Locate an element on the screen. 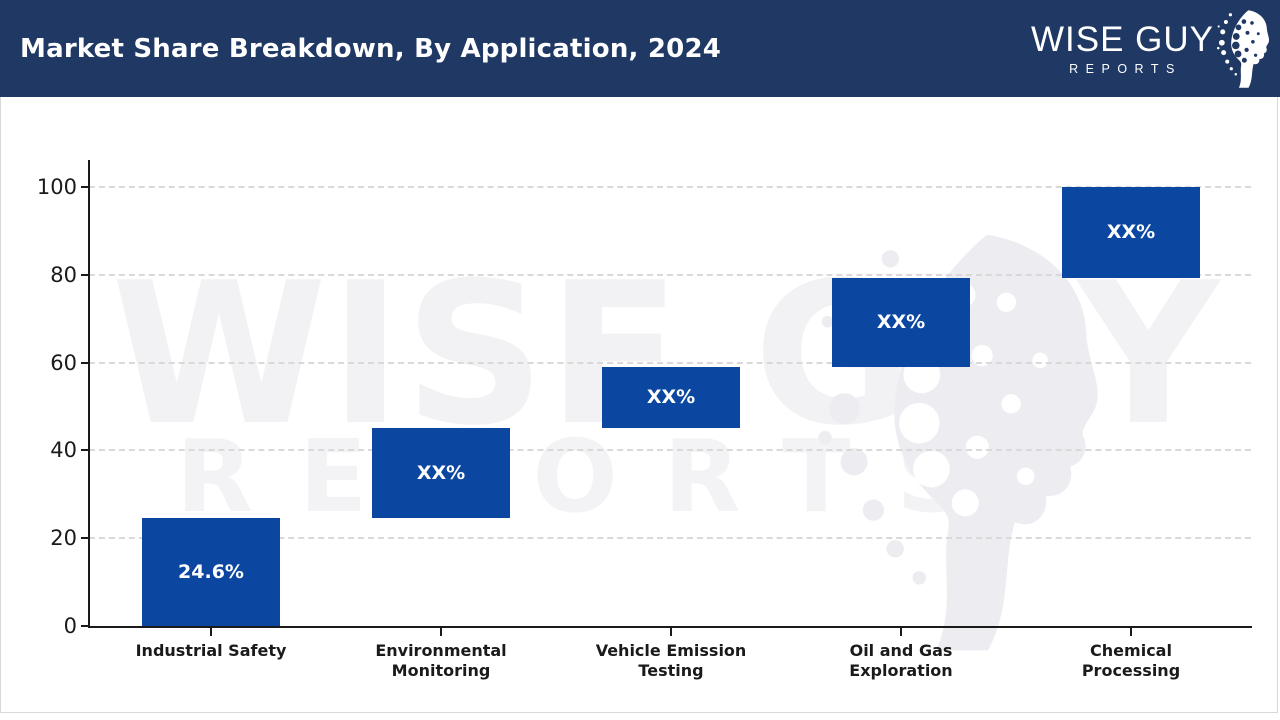 The width and height of the screenshot is (1280, 720). x-tick-mark-environmental-monitoring is located at coordinates (441, 632).